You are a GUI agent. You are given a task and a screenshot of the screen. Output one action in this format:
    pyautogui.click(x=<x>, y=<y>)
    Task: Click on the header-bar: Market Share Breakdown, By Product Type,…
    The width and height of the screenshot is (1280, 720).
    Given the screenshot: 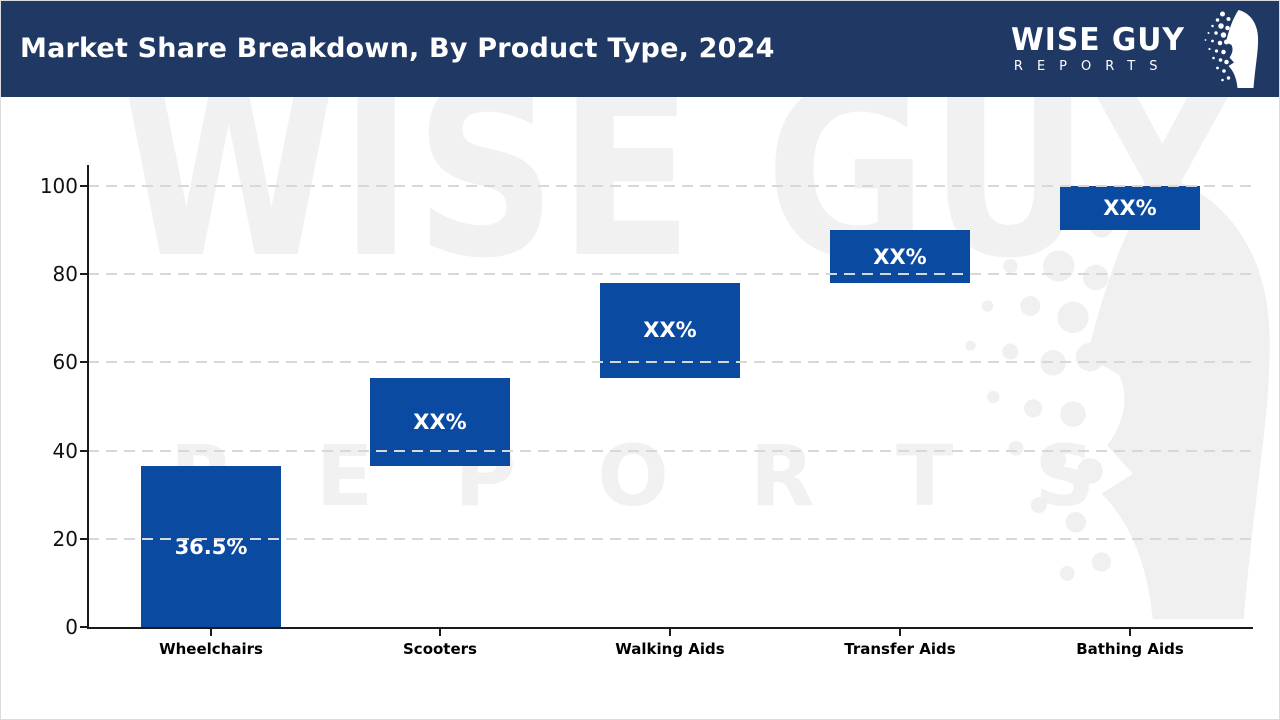 What is the action you would take?
    pyautogui.click(x=640, y=48)
    